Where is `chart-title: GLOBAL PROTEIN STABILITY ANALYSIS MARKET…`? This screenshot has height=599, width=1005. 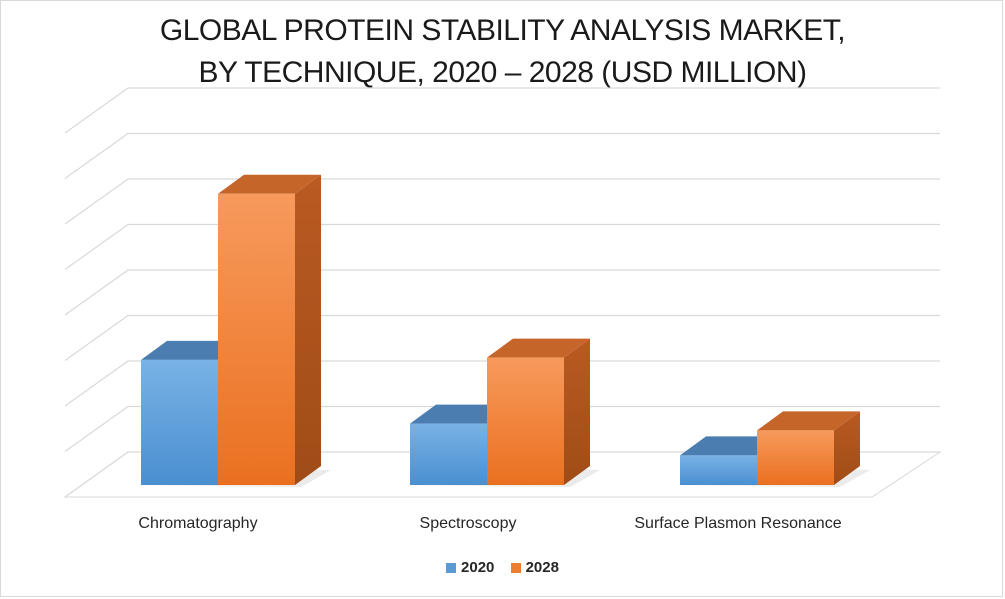 chart-title: GLOBAL PROTEIN STABILITY ANALYSIS MARKET… is located at coordinates (502, 52).